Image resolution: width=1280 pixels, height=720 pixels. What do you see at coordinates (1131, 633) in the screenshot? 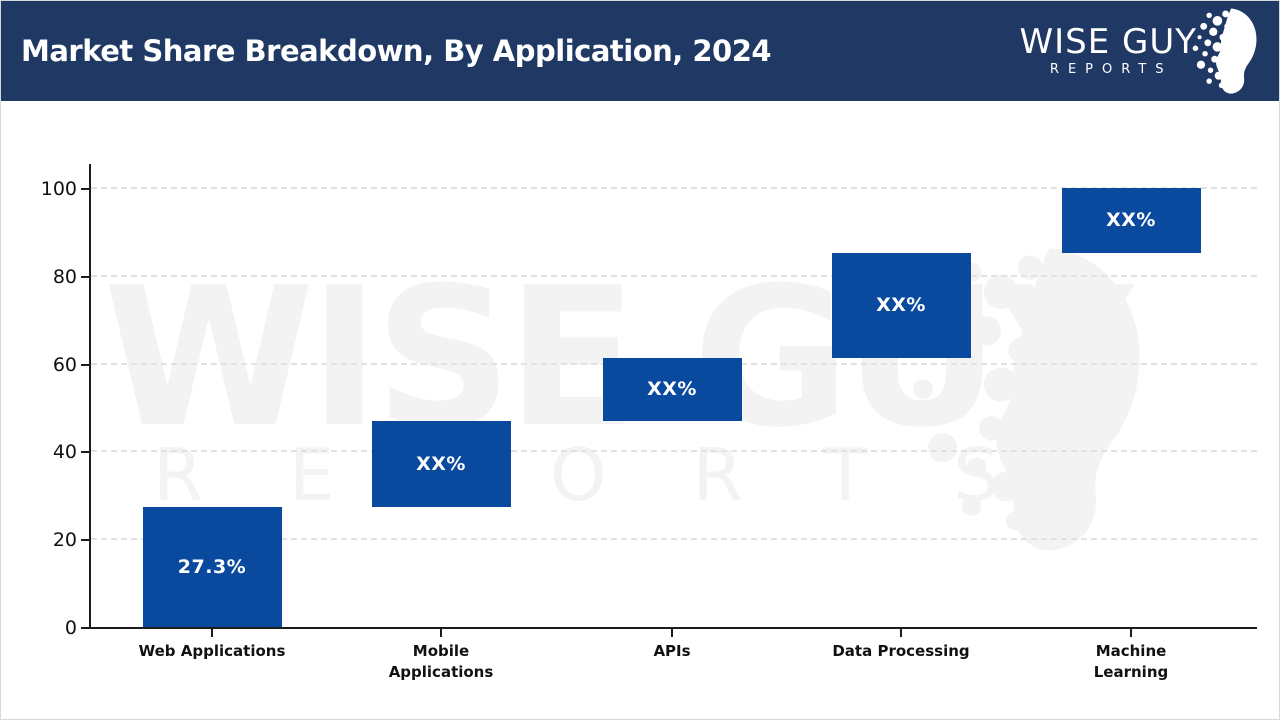
I see `x-tick-machine-learning` at bounding box center [1131, 633].